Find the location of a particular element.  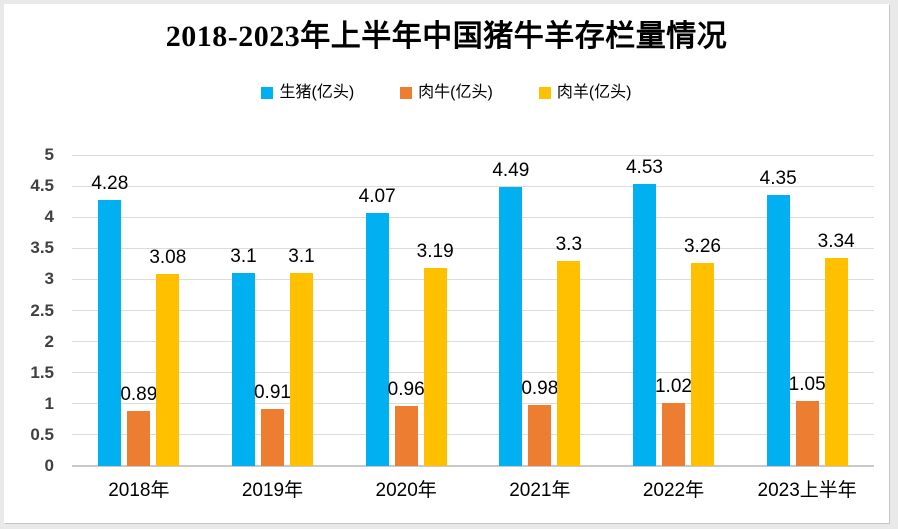

y-axis: 0 0.5 1 1.5 2 2.5 3 3.5 4 4.5 5 is located at coordinates (36, 310).